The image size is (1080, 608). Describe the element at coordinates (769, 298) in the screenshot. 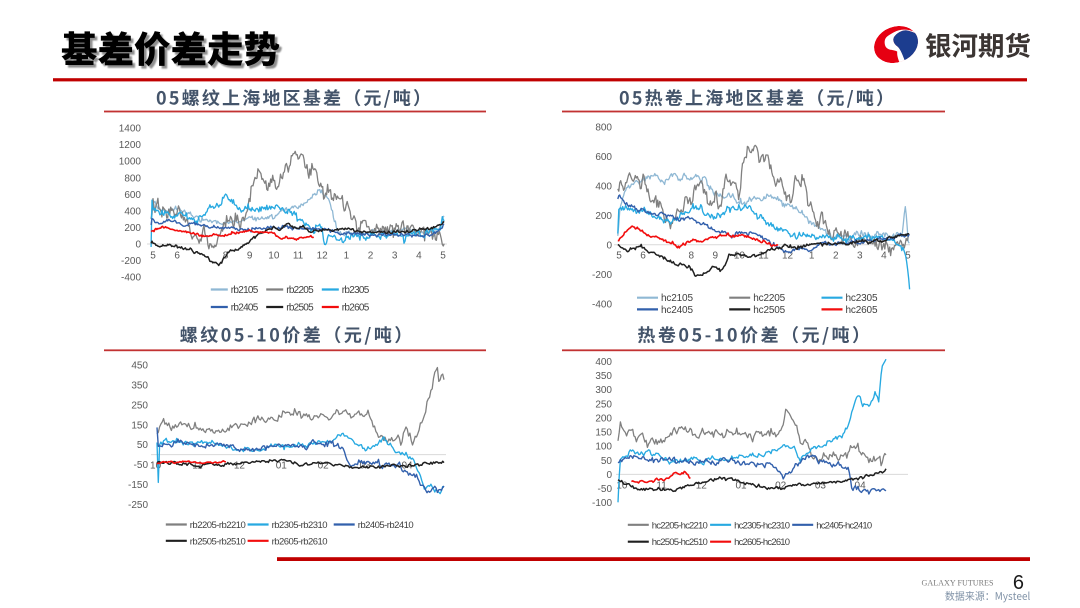

I see `svg-text: hc2205` at that location.